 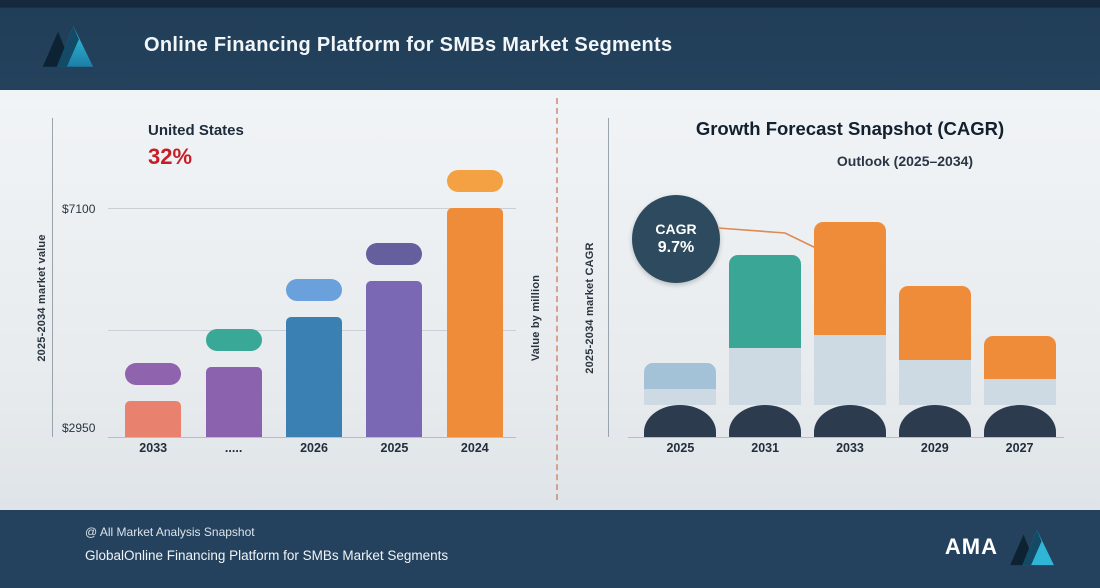 What do you see at coordinates (557, 299) in the screenshot?
I see `panel-separator` at bounding box center [557, 299].